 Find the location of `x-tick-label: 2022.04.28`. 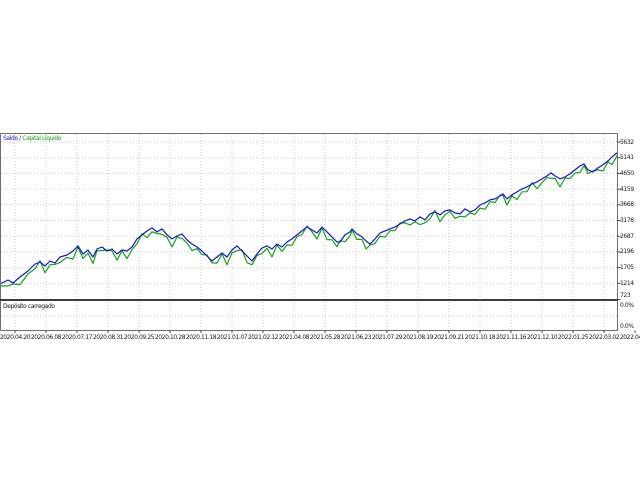

x-tick-label: 2022.04.28 is located at coordinates (629, 337).